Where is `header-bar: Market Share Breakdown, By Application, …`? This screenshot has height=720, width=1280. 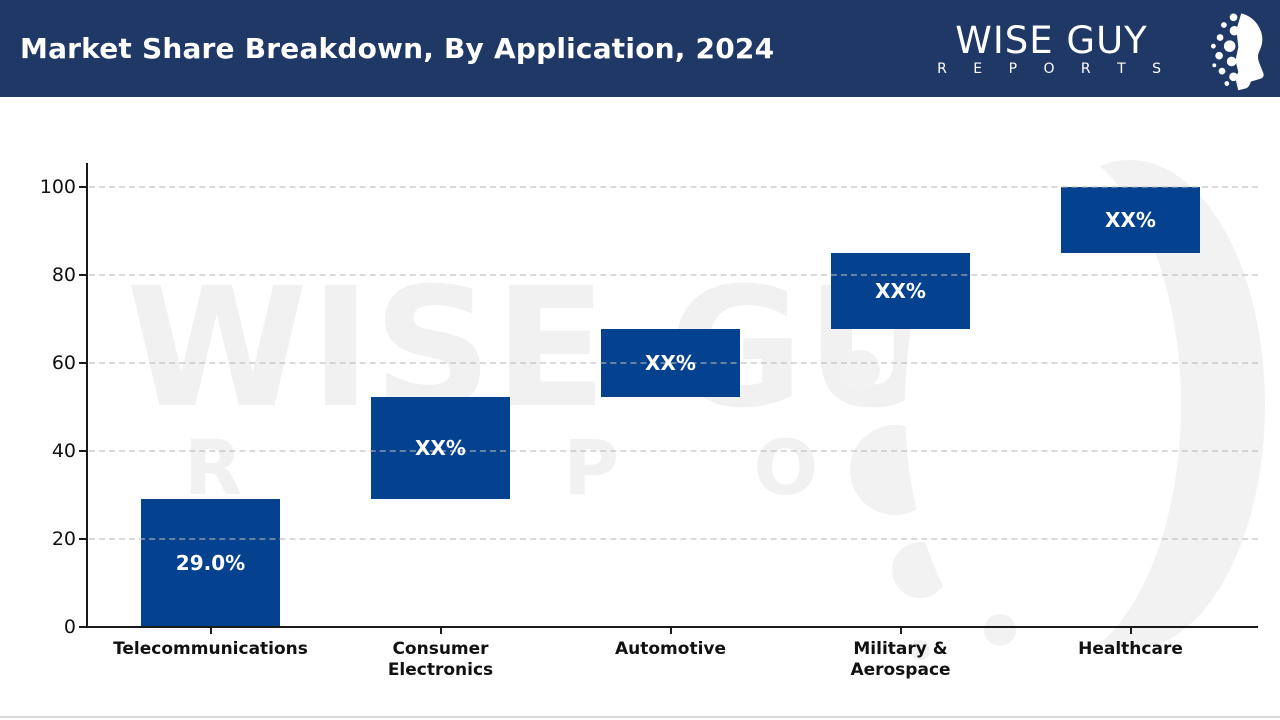 header-bar: Market Share Breakdown, By Application, … is located at coordinates (640, 48).